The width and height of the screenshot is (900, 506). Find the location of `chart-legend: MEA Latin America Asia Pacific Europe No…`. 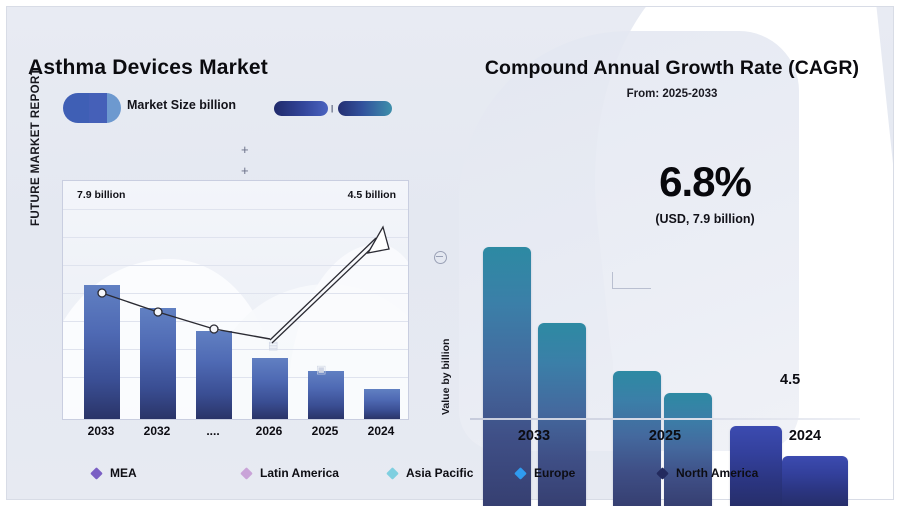

chart-legend: MEA Latin America Asia Pacific Europe No… is located at coordinates (460, 476).